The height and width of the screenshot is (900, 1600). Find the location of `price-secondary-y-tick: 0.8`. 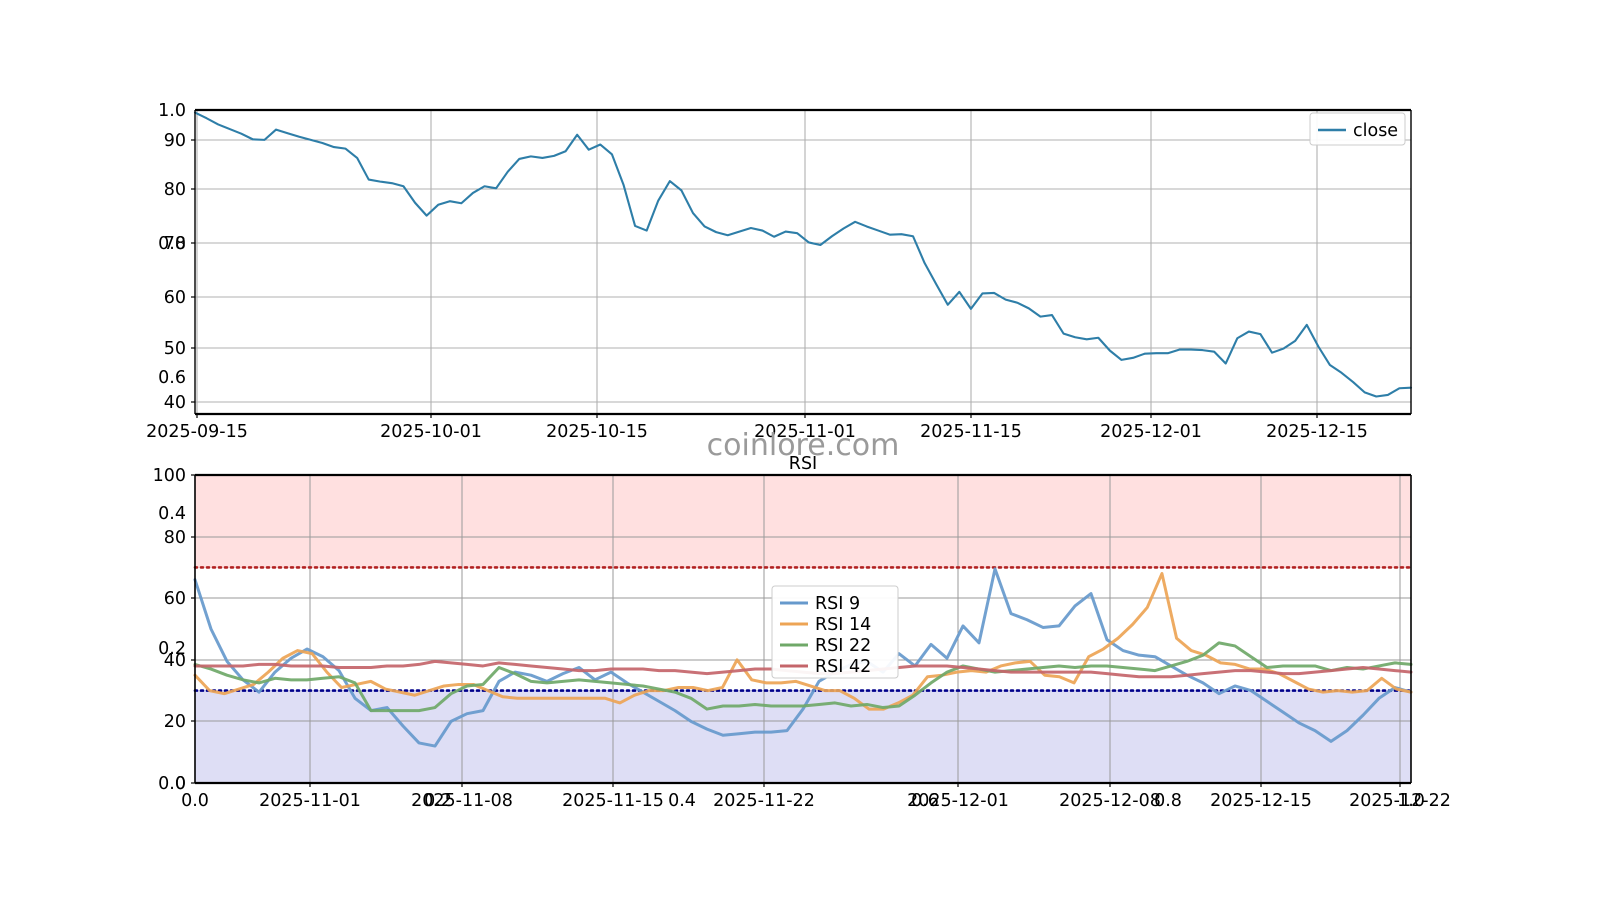

price-secondary-y-tick: 0.8 is located at coordinates (172, 244).